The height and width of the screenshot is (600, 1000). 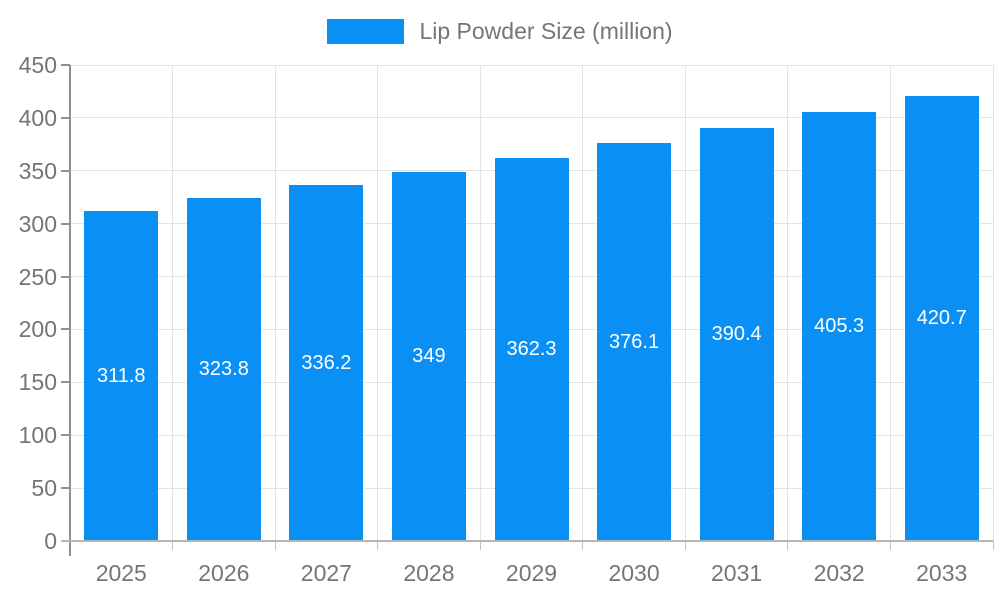 What do you see at coordinates (44, 488) in the screenshot?
I see `y-axis-label: 50` at bounding box center [44, 488].